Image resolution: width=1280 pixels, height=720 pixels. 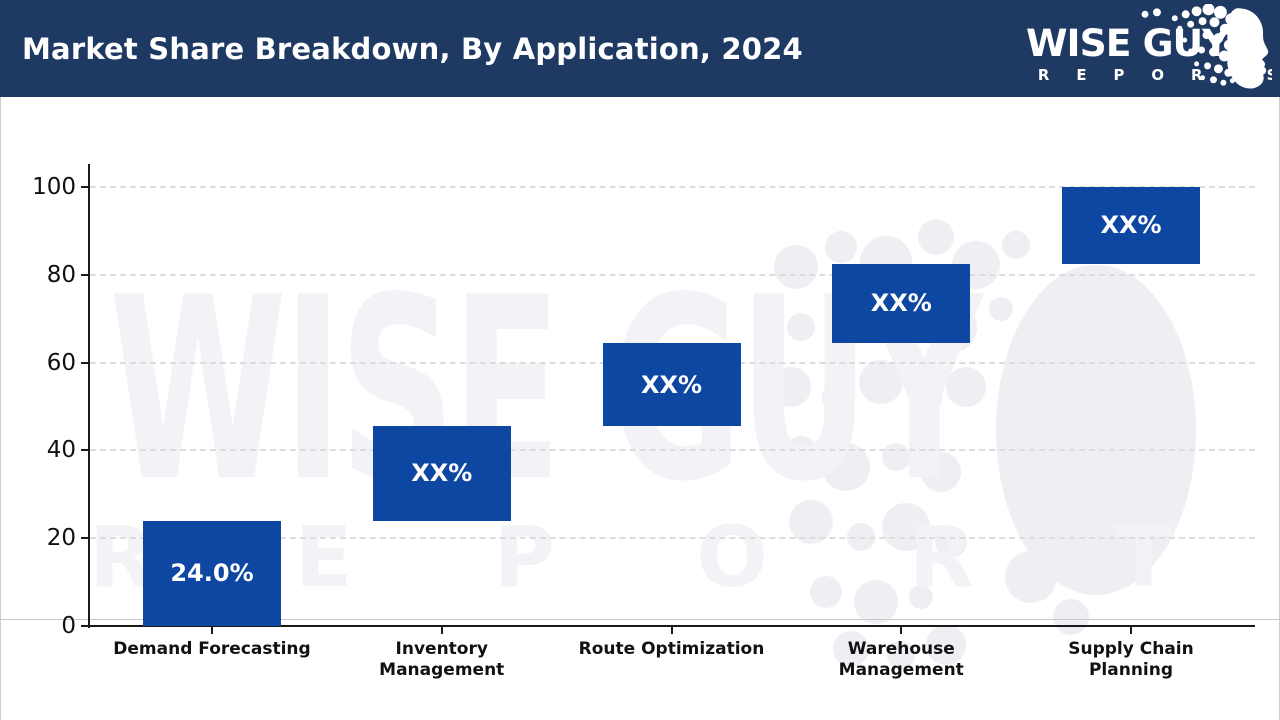 I want to click on bar-route-optimization: XX%, so click(x=671, y=384).